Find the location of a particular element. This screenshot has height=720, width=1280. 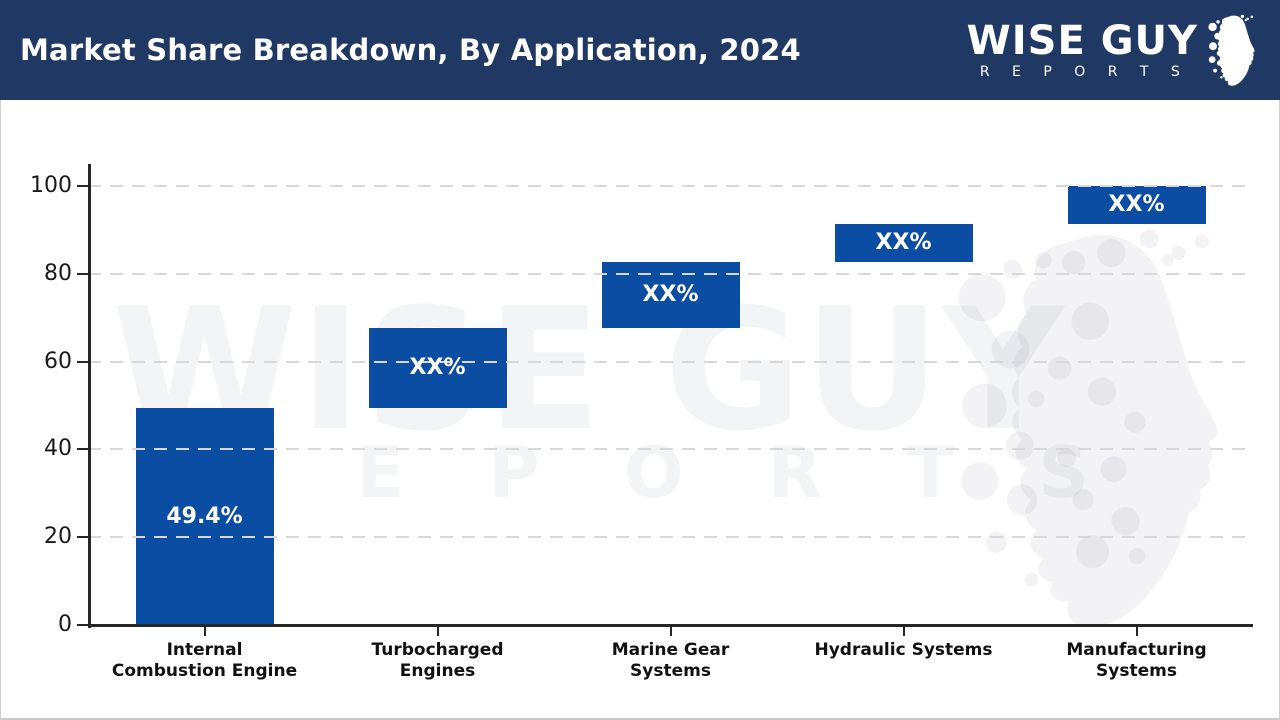

bar-value-label: 49.4% is located at coordinates (204, 516).